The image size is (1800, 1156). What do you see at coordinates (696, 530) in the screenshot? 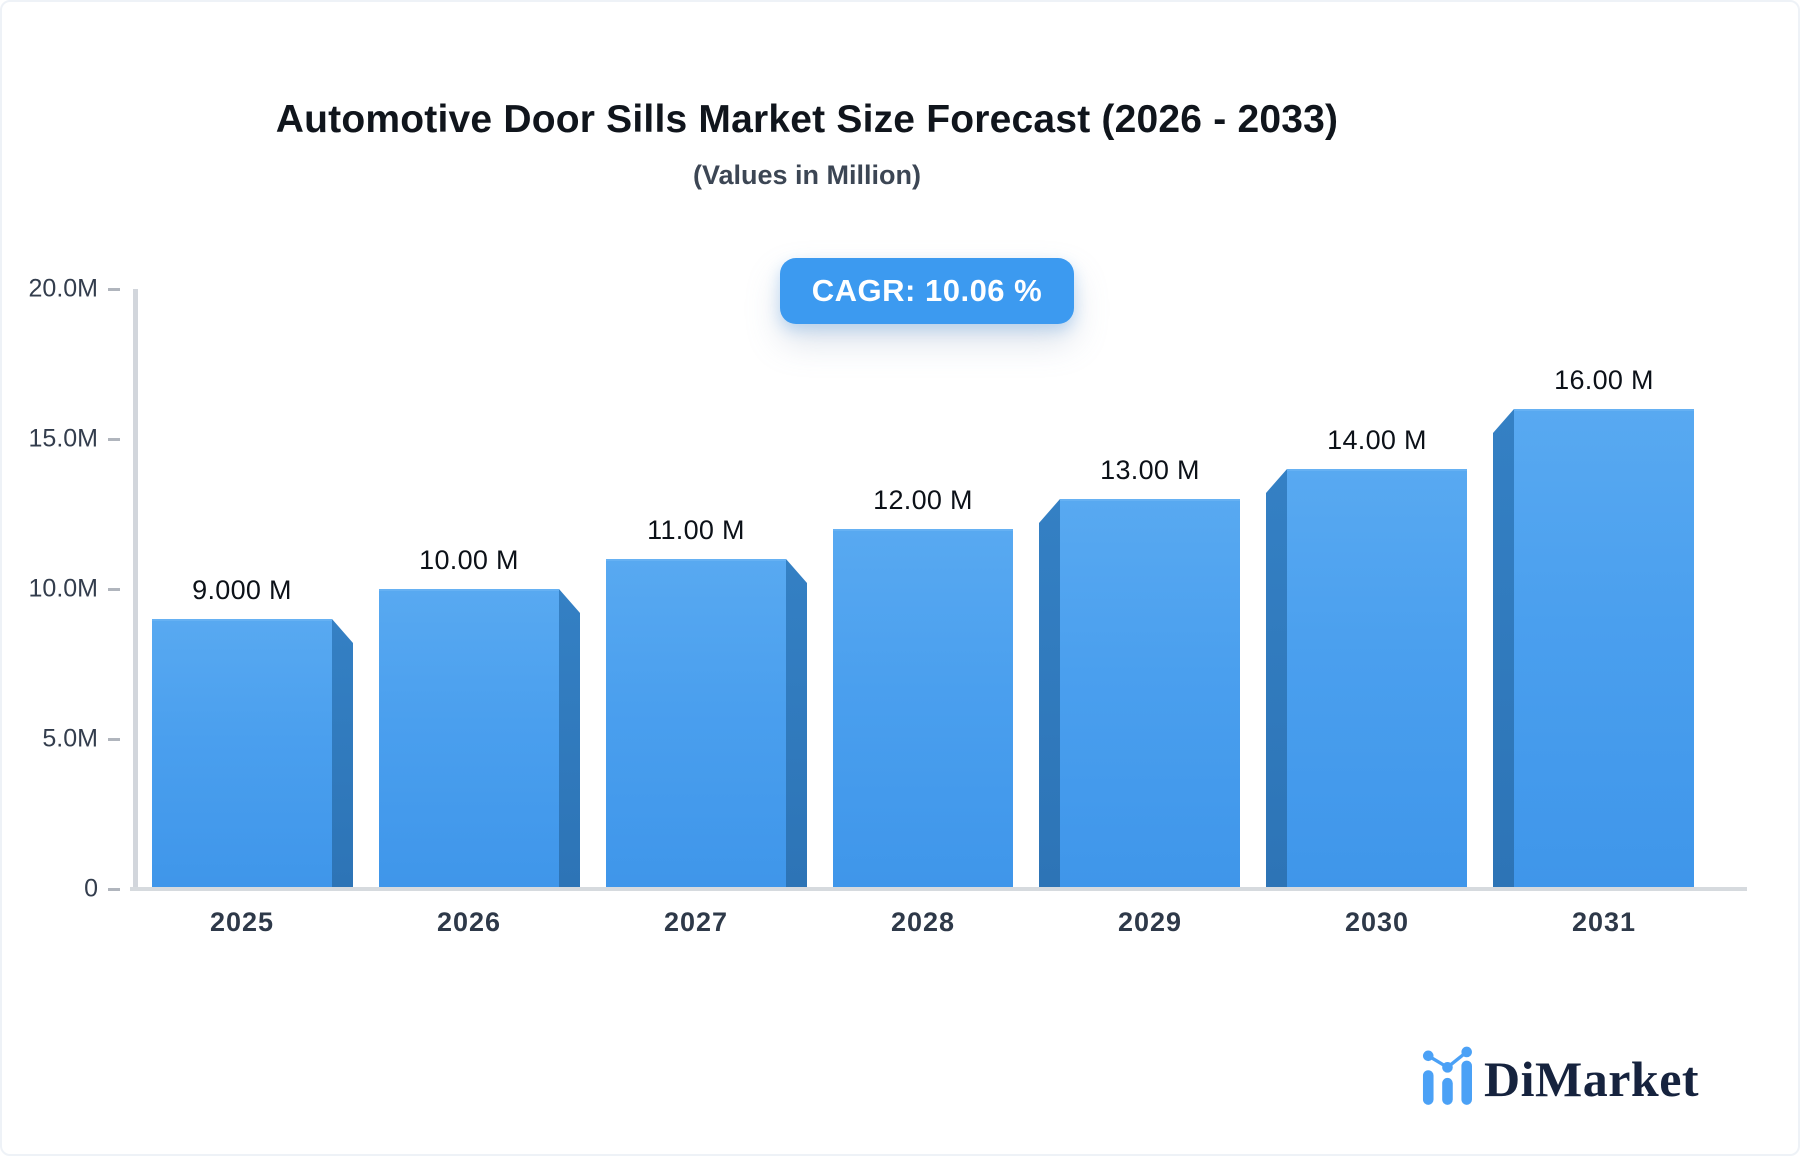
I see `bar-value-label-2027: 11.00 M` at bounding box center [696, 530].